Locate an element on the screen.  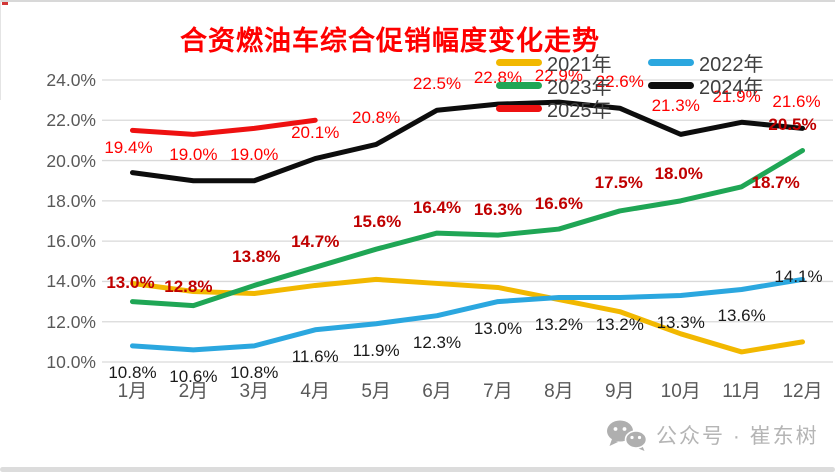
data-label-2023年: 15.6% is located at coordinates (377, 222).